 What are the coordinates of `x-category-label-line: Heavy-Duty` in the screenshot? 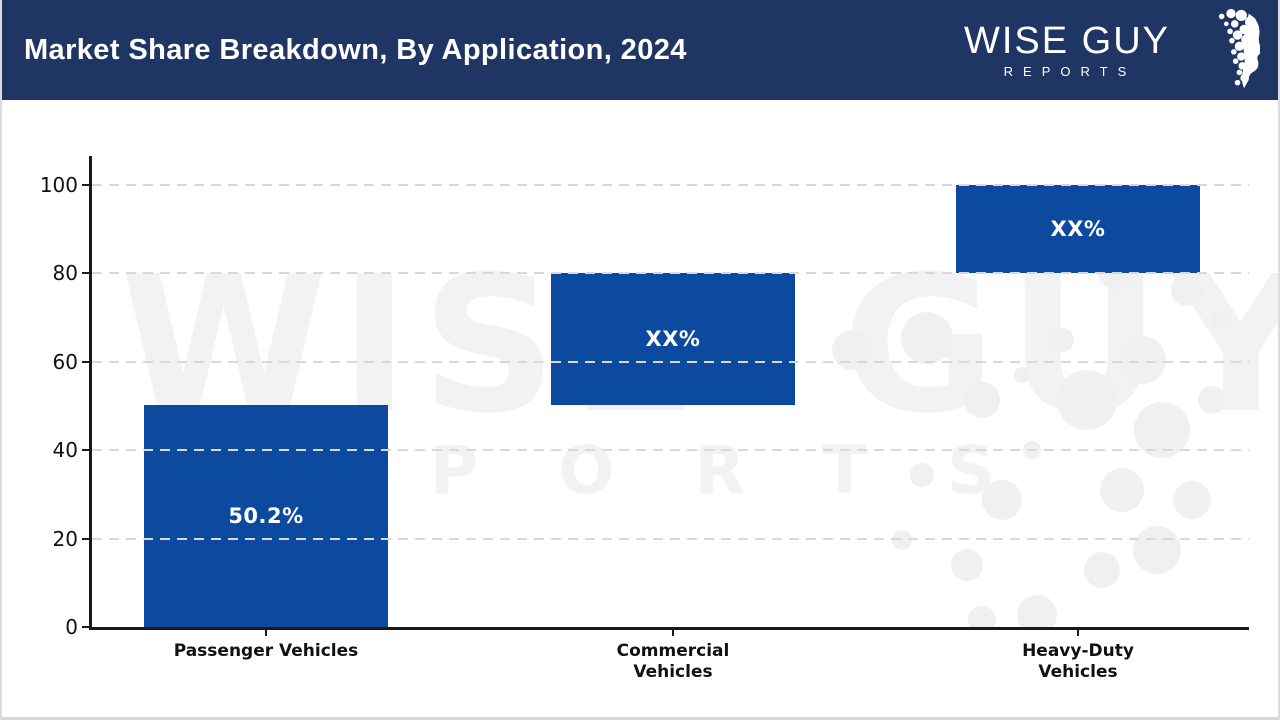 It's located at (1078, 651).